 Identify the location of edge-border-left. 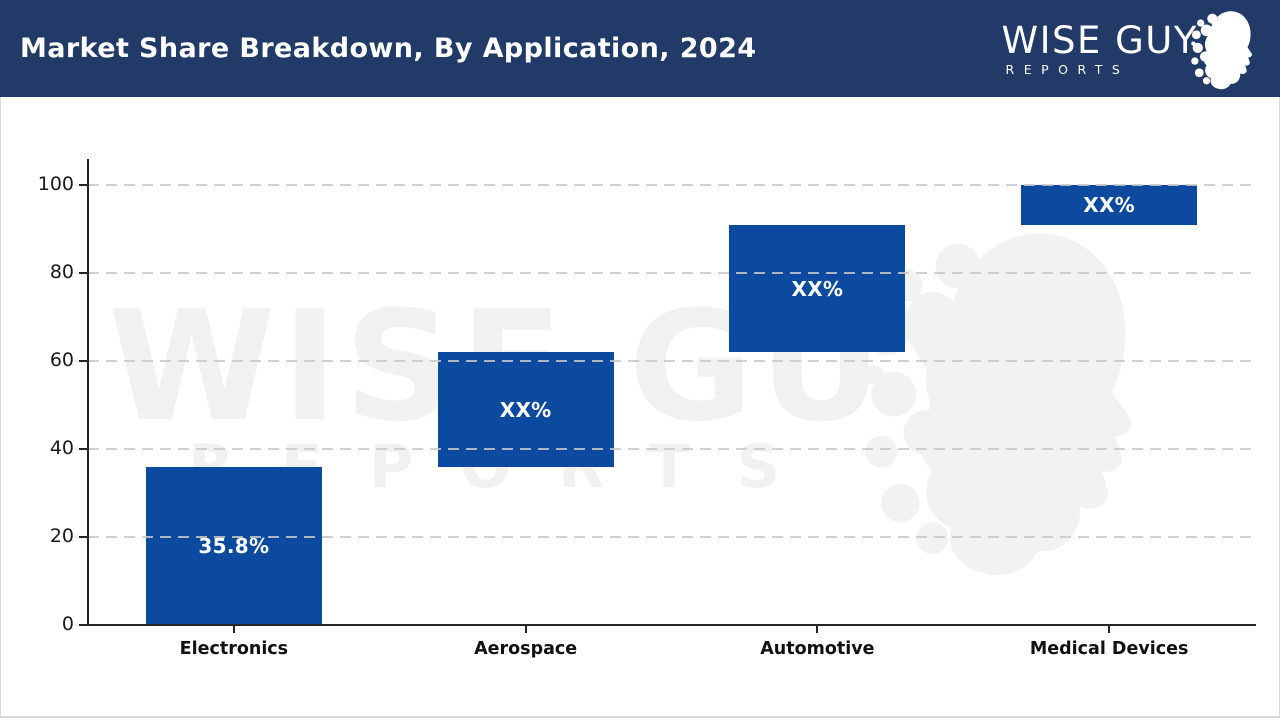
(0, 407).